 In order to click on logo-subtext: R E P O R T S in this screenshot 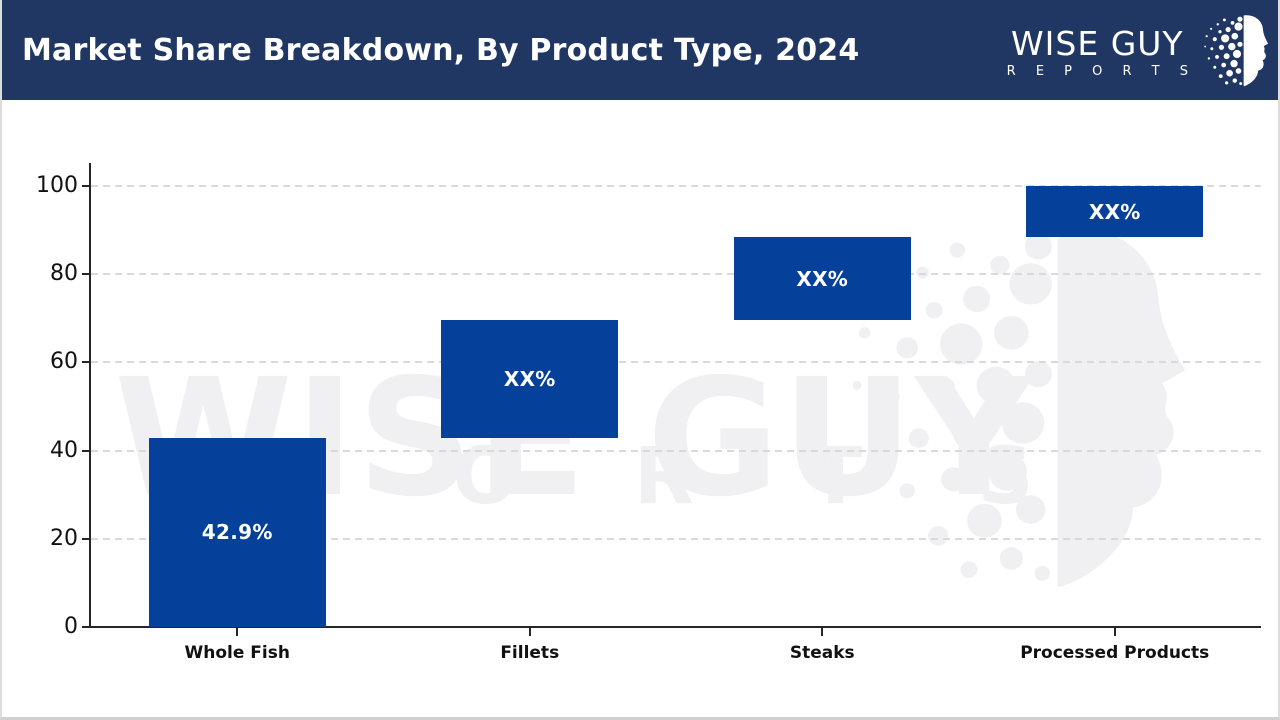, I will do `click(1101, 71)`.